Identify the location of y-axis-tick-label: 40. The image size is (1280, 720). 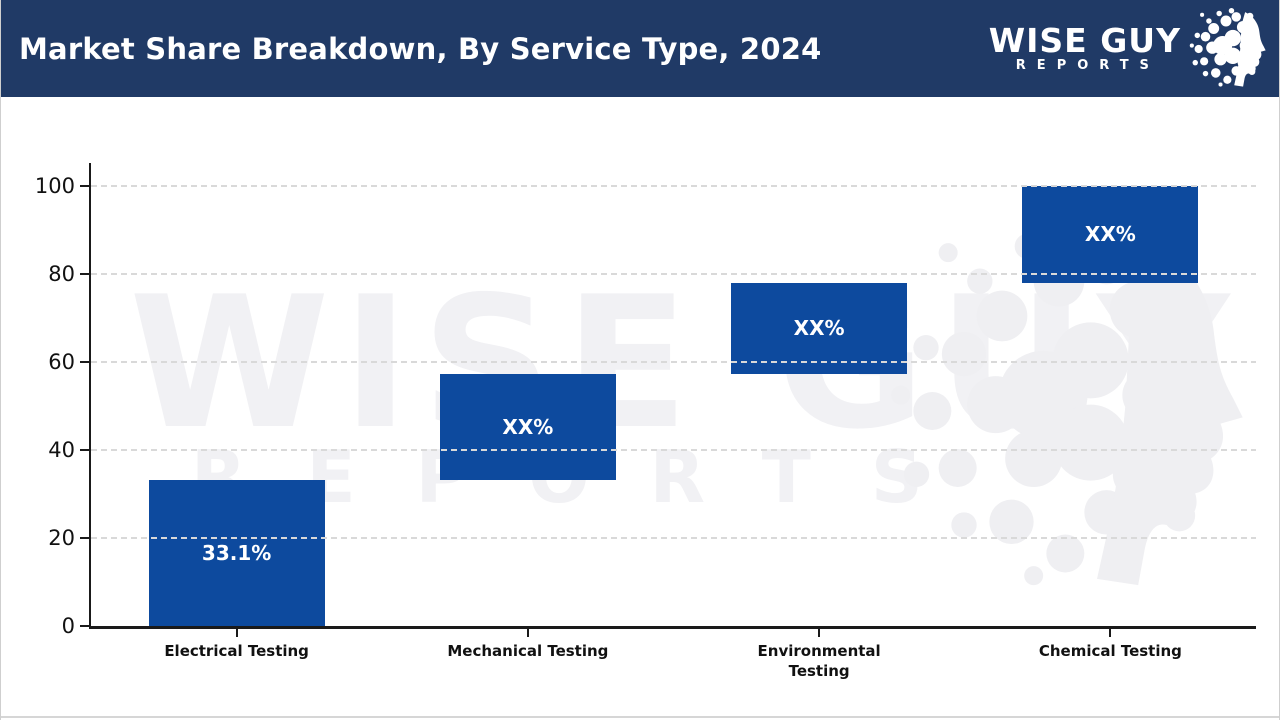
(61, 450).